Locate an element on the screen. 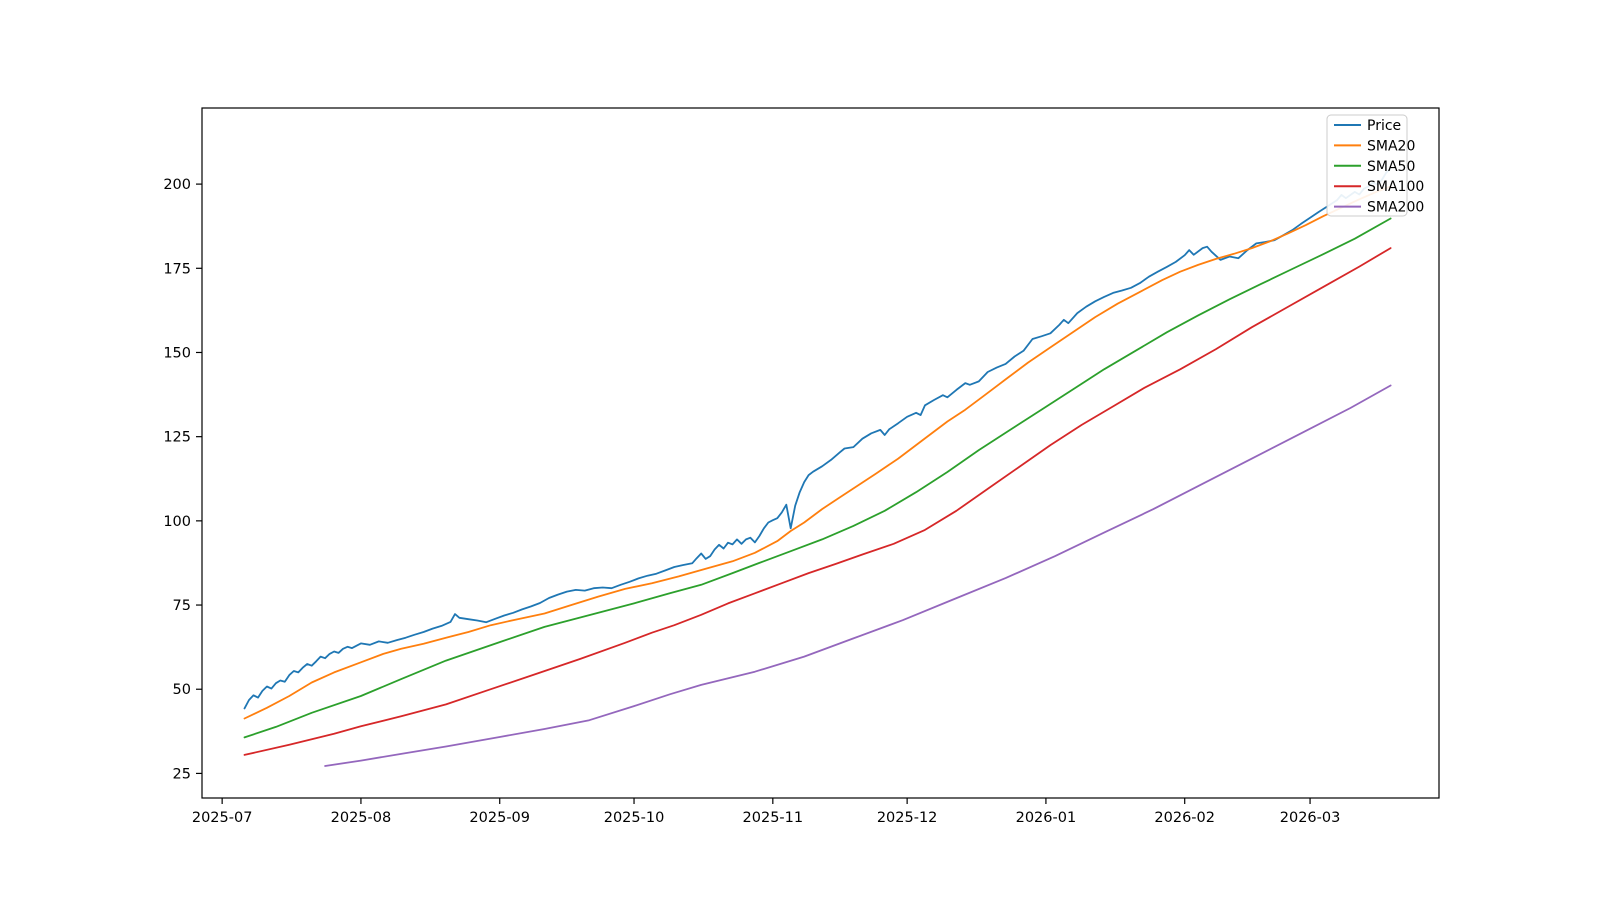 This screenshot has height=900, width=1600. legend-label-sma200: SMA200 is located at coordinates (1395, 208).